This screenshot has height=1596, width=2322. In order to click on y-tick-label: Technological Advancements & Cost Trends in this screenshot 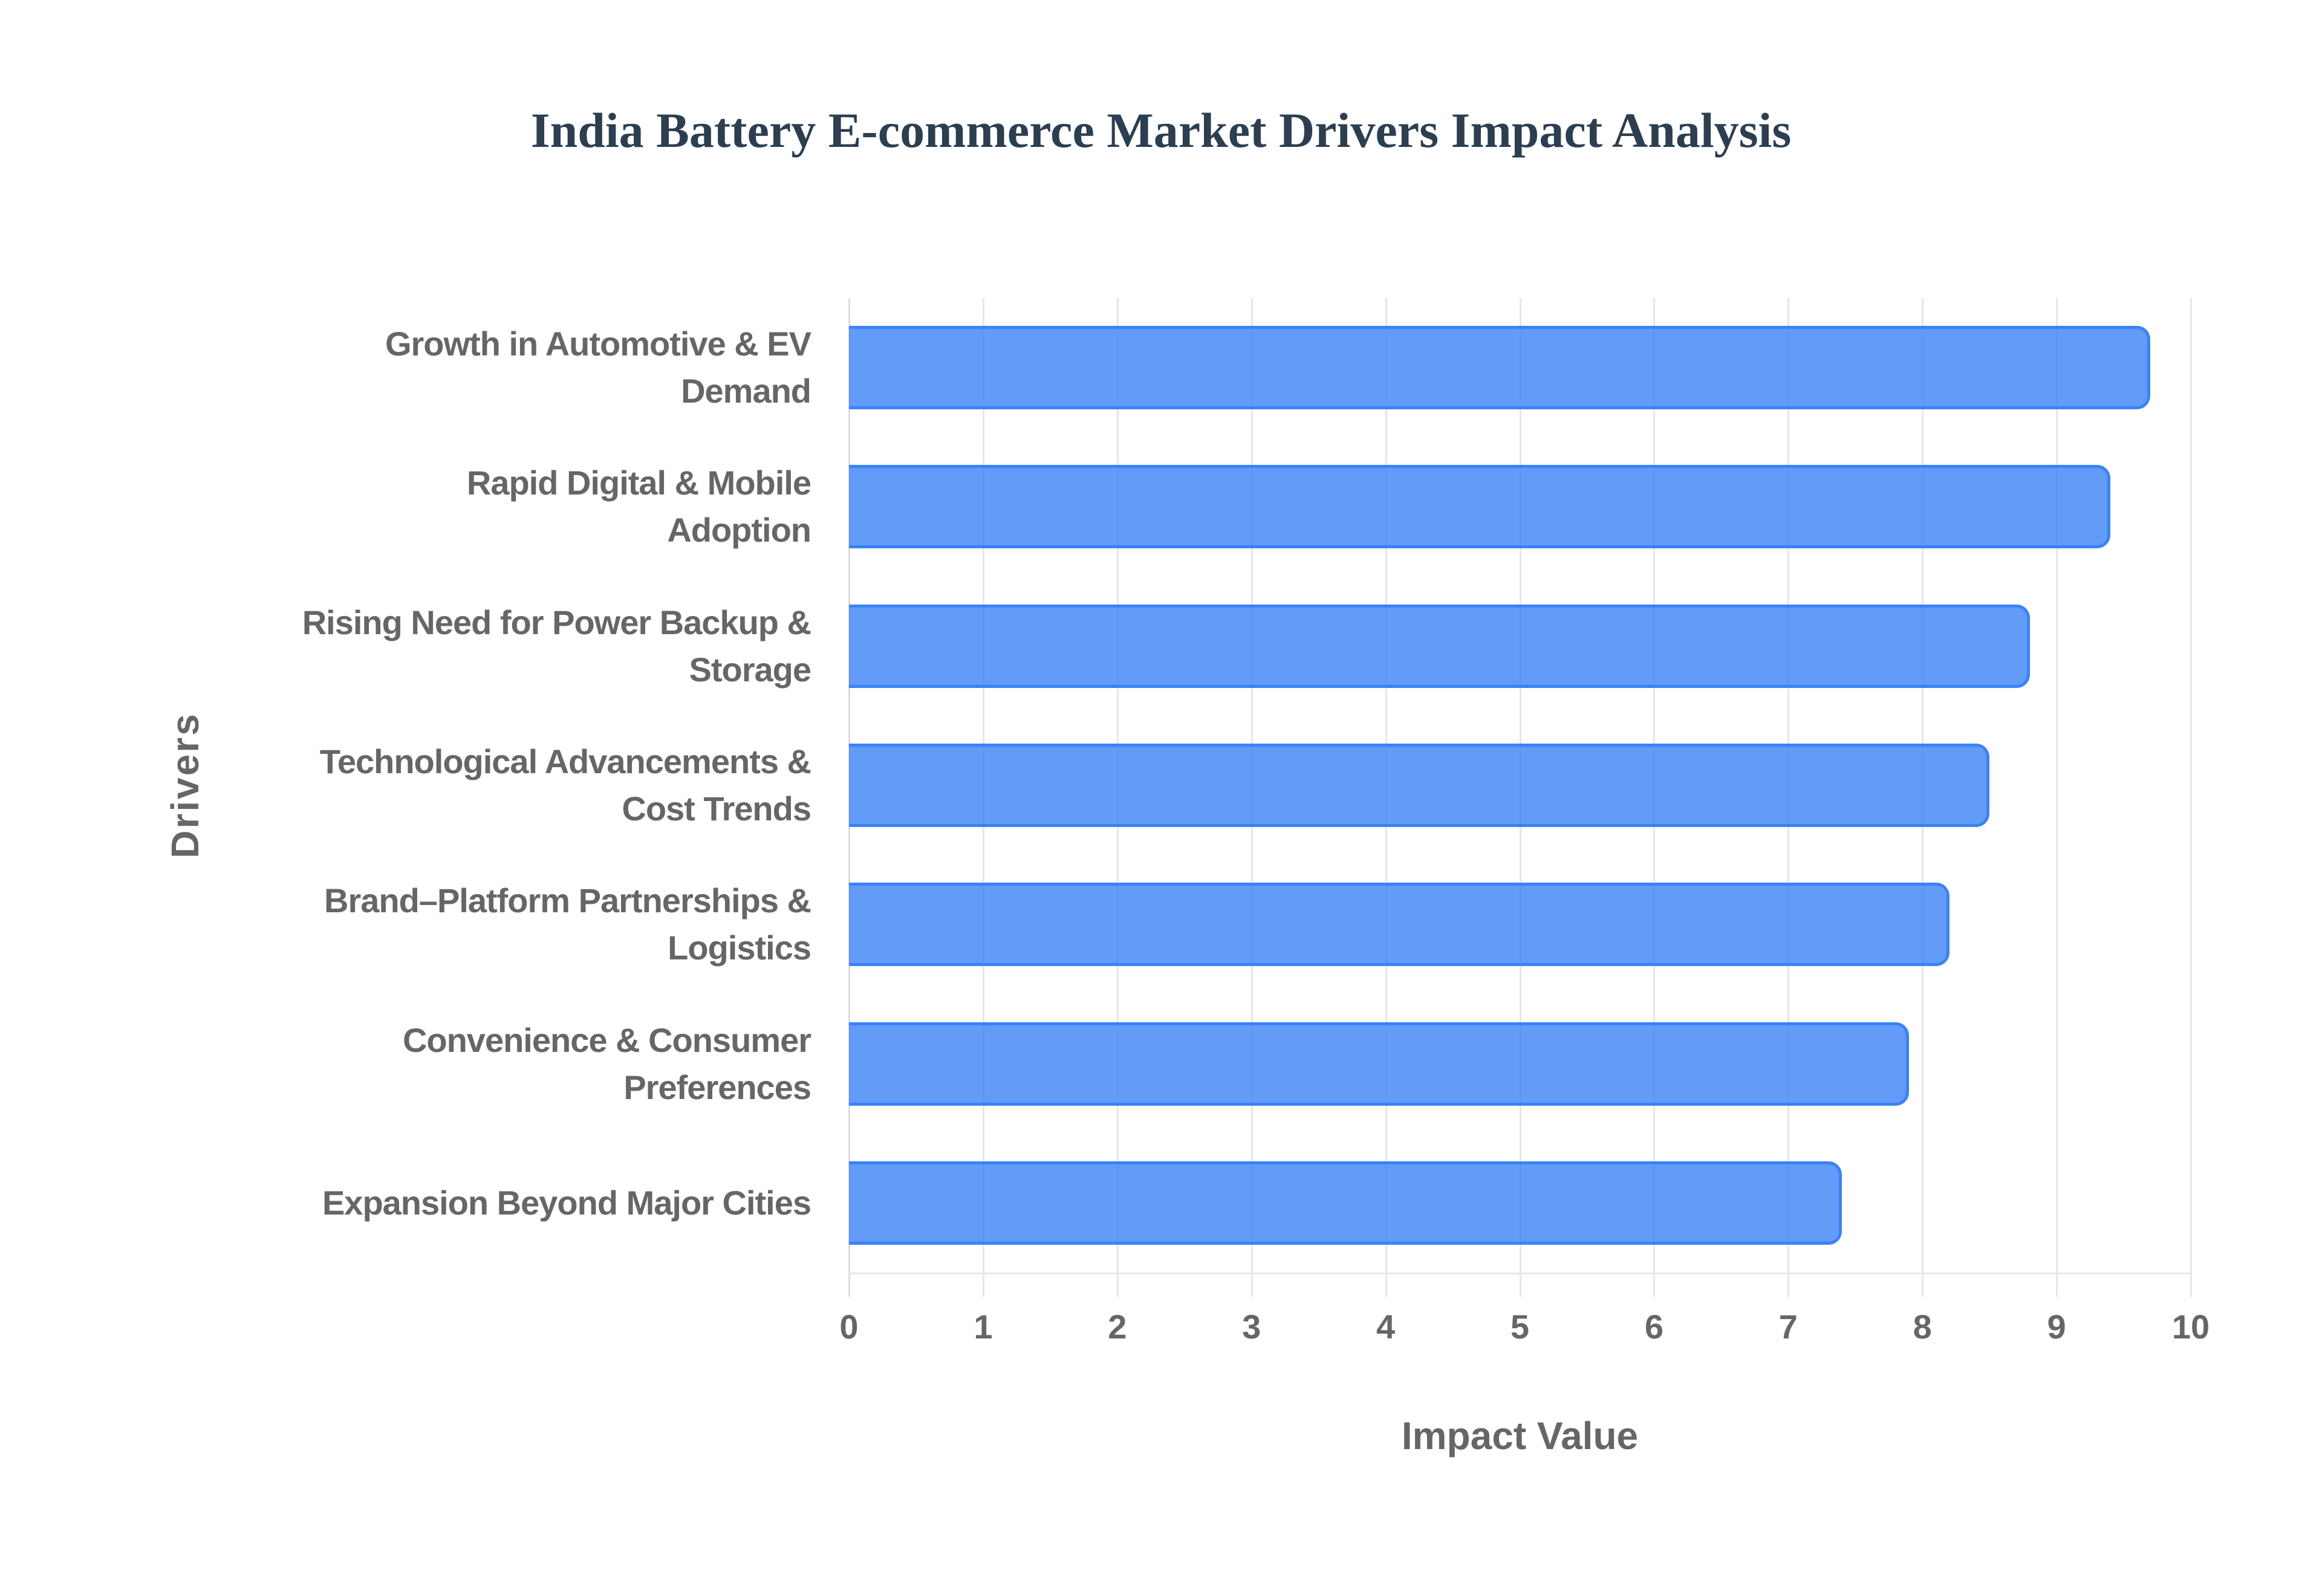, I will do `click(565, 785)`.